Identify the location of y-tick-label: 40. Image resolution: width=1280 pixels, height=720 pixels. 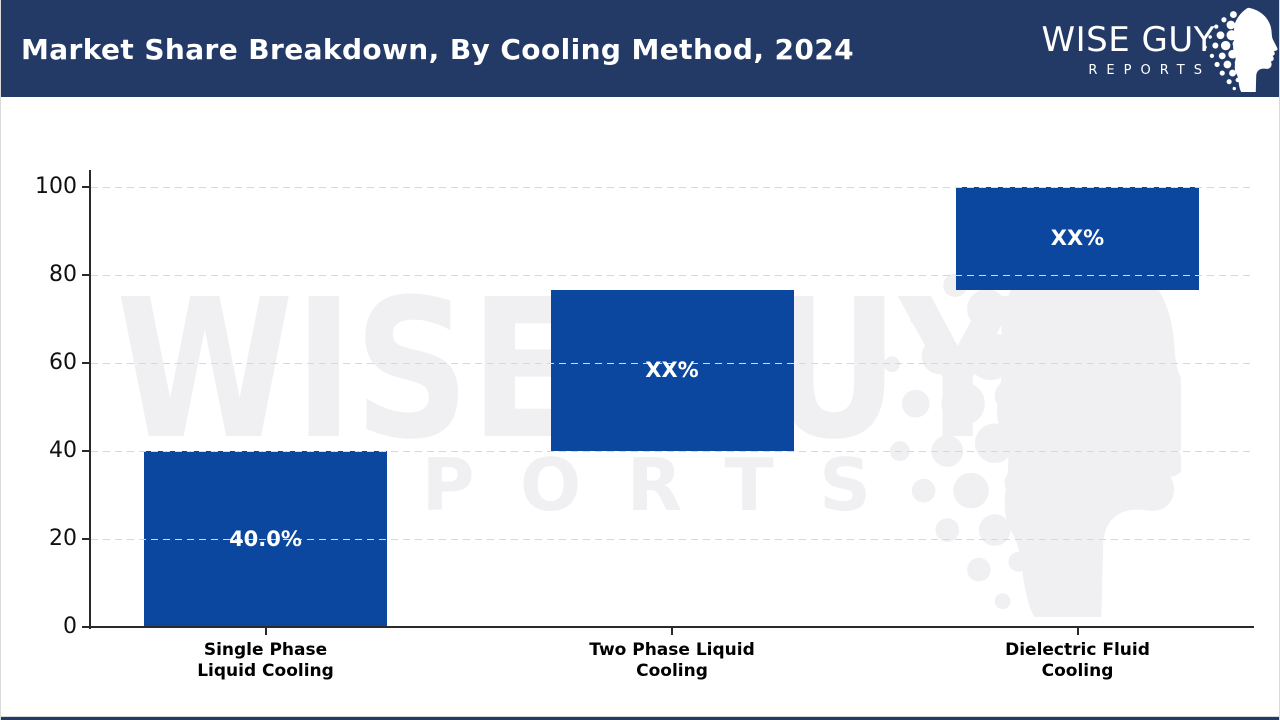
(63, 450).